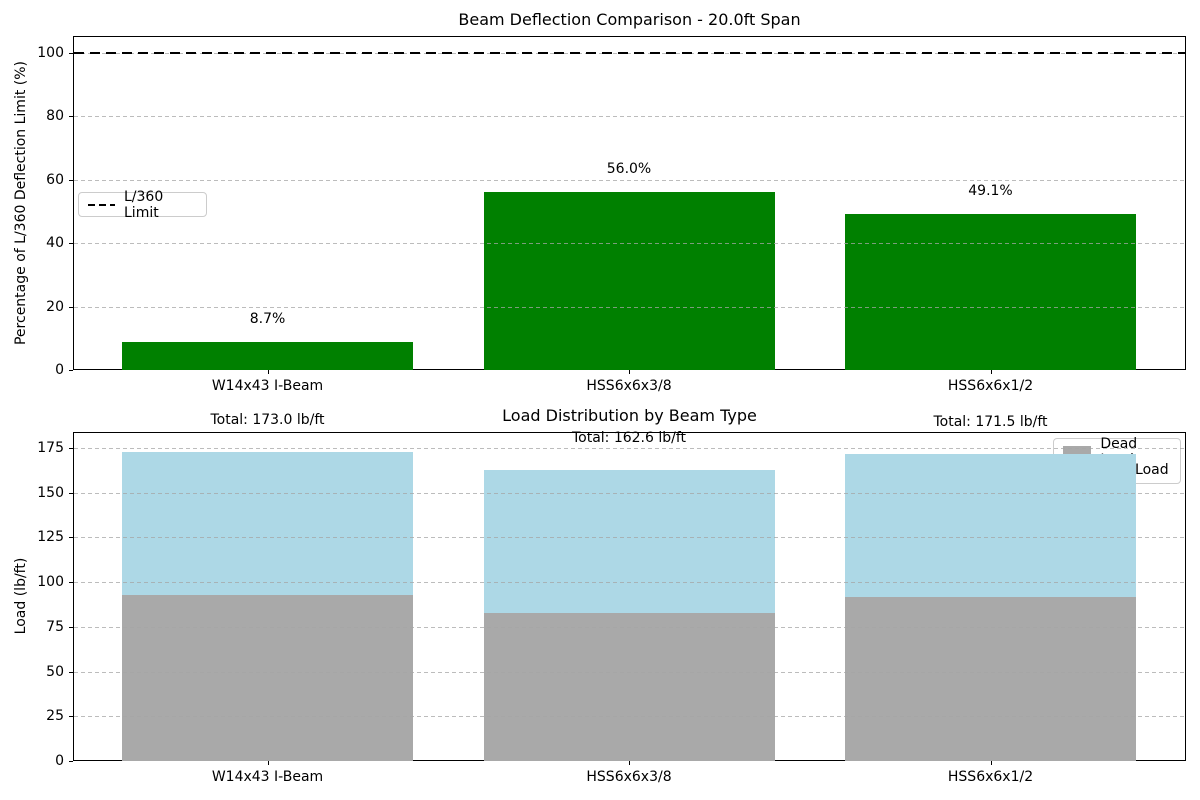  Describe the element at coordinates (629, 438) in the screenshot. I see `total-label: Total: 162.6 lb/ft` at that location.